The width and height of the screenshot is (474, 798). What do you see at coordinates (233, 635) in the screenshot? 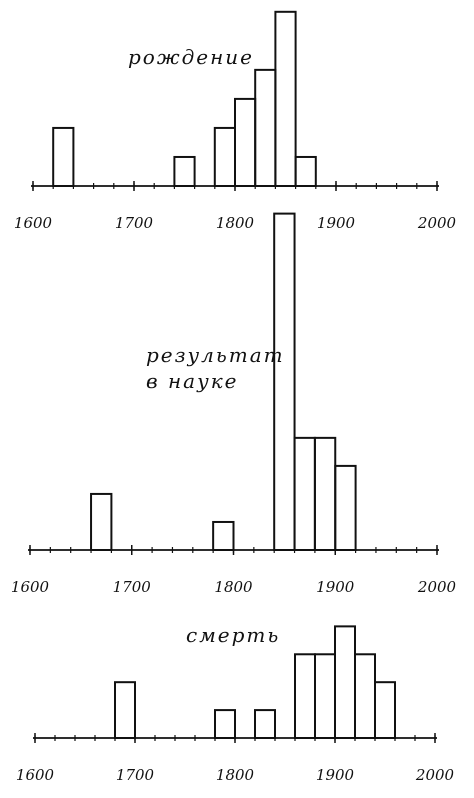
I see `chart-title: смерть` at bounding box center [233, 635].